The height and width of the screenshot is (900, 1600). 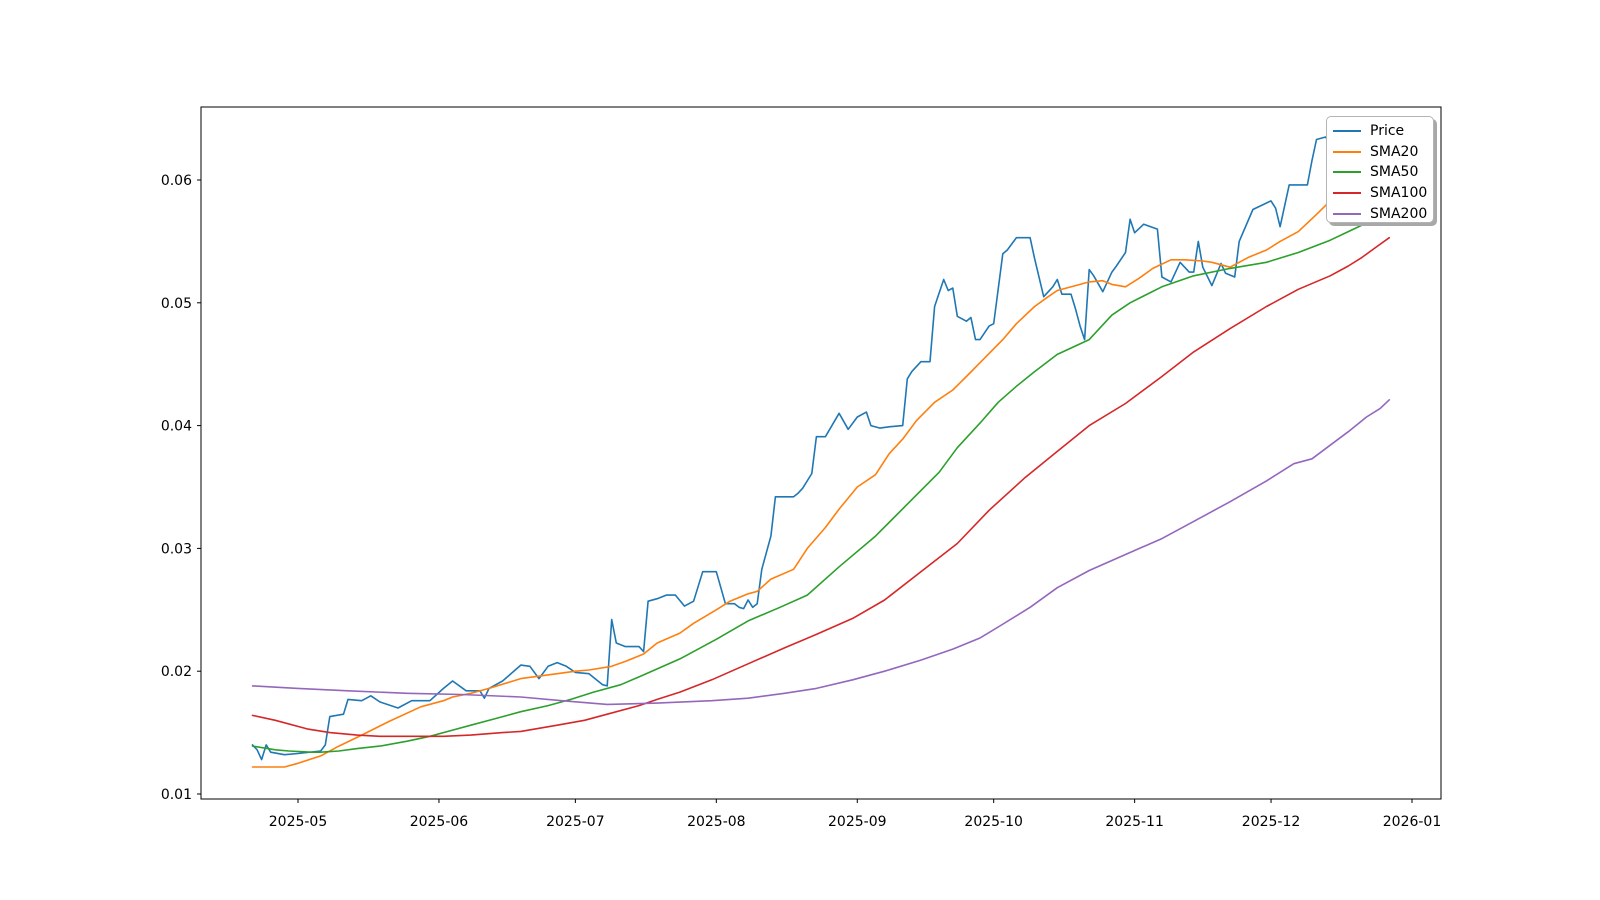 What do you see at coordinates (176, 304) in the screenshot?
I see `y-tick-label: 0.05` at bounding box center [176, 304].